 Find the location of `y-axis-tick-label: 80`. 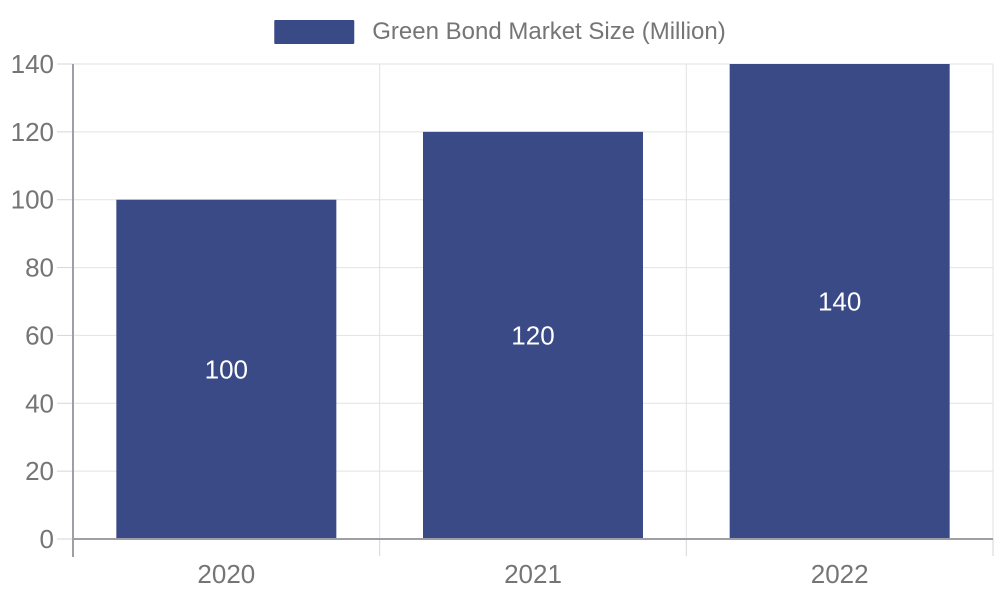

y-axis-tick-label: 80 is located at coordinates (39, 268).